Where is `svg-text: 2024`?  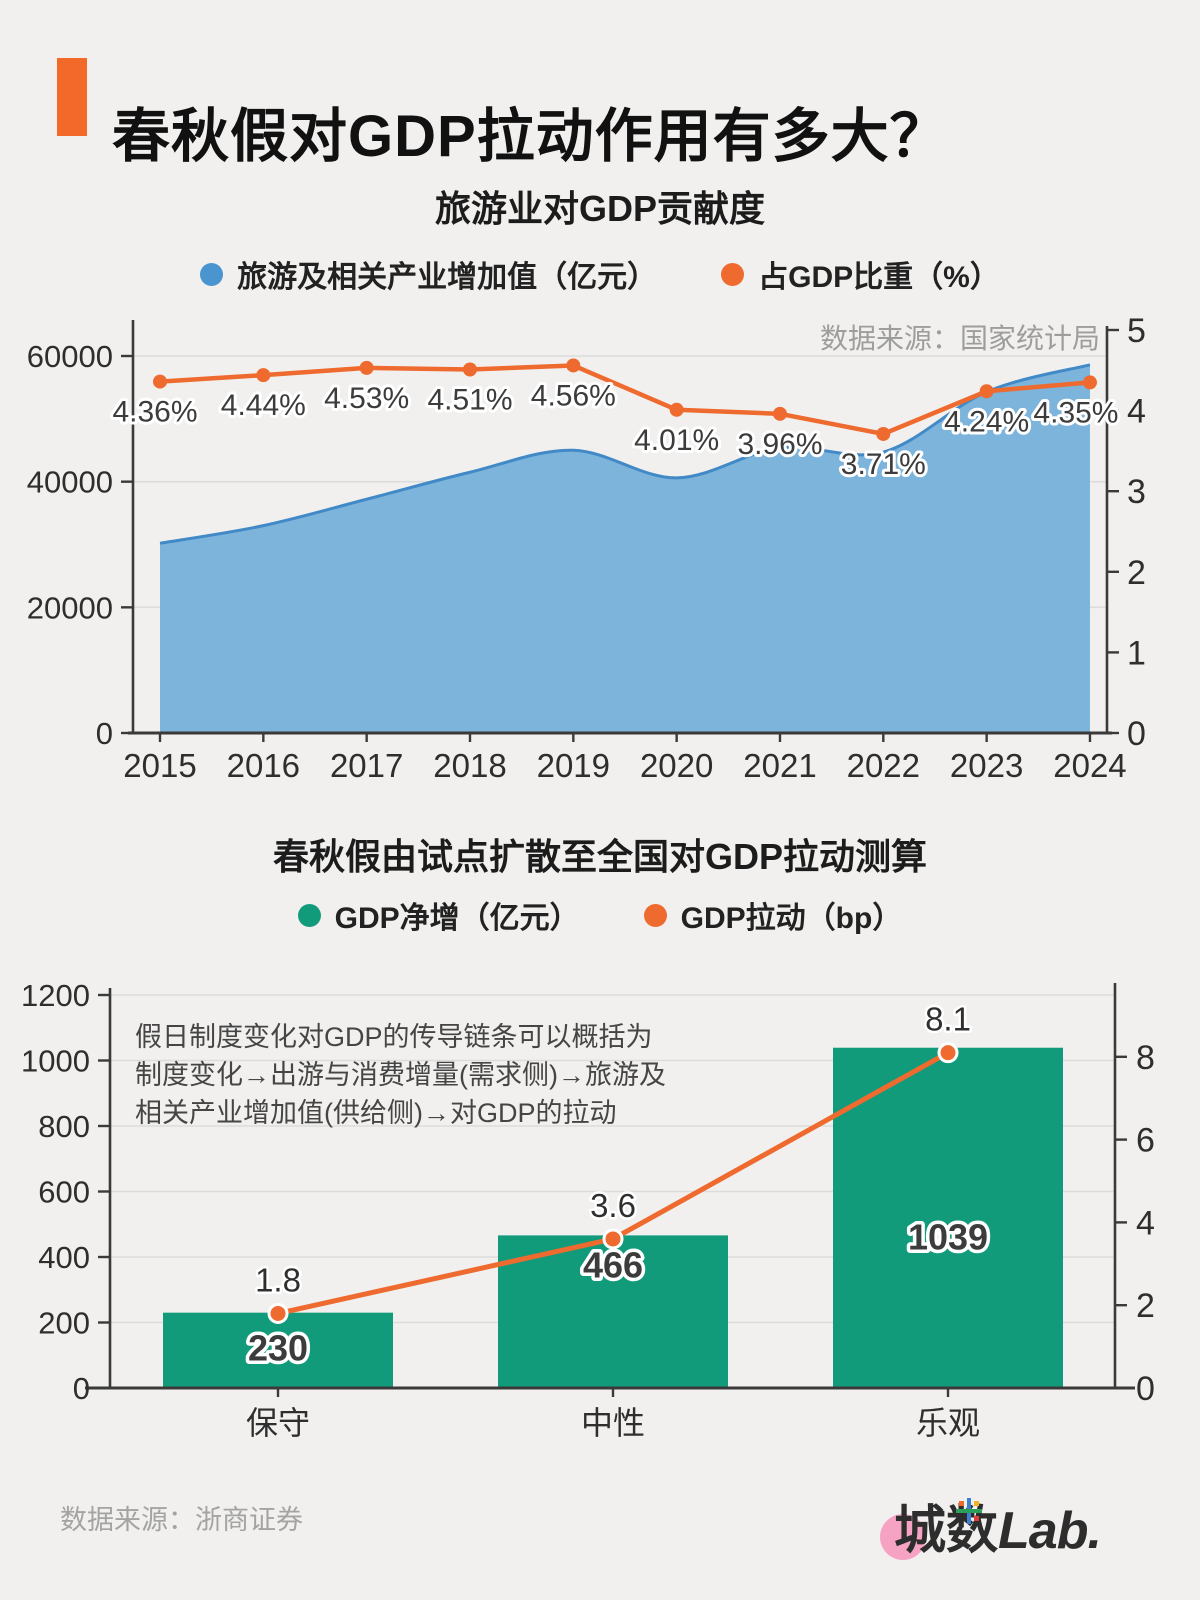 svg-text: 2024 is located at coordinates (1089, 765).